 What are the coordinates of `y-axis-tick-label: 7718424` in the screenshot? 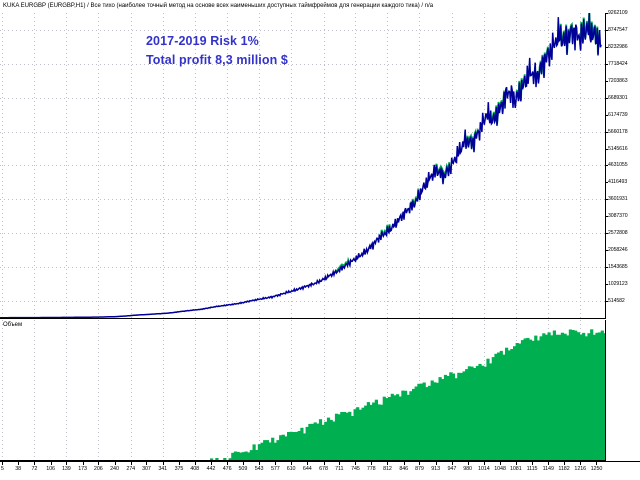 It's located at (618, 63).